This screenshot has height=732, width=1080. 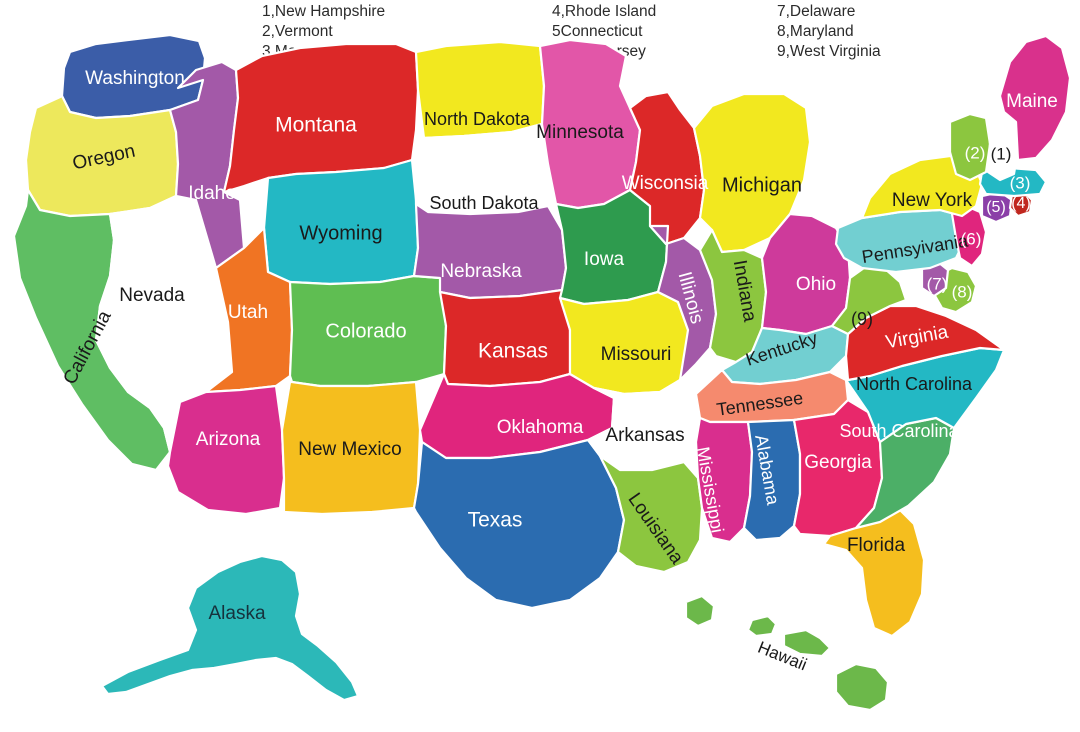 I want to click on state-label-washington: Washington, so click(x=135, y=78).